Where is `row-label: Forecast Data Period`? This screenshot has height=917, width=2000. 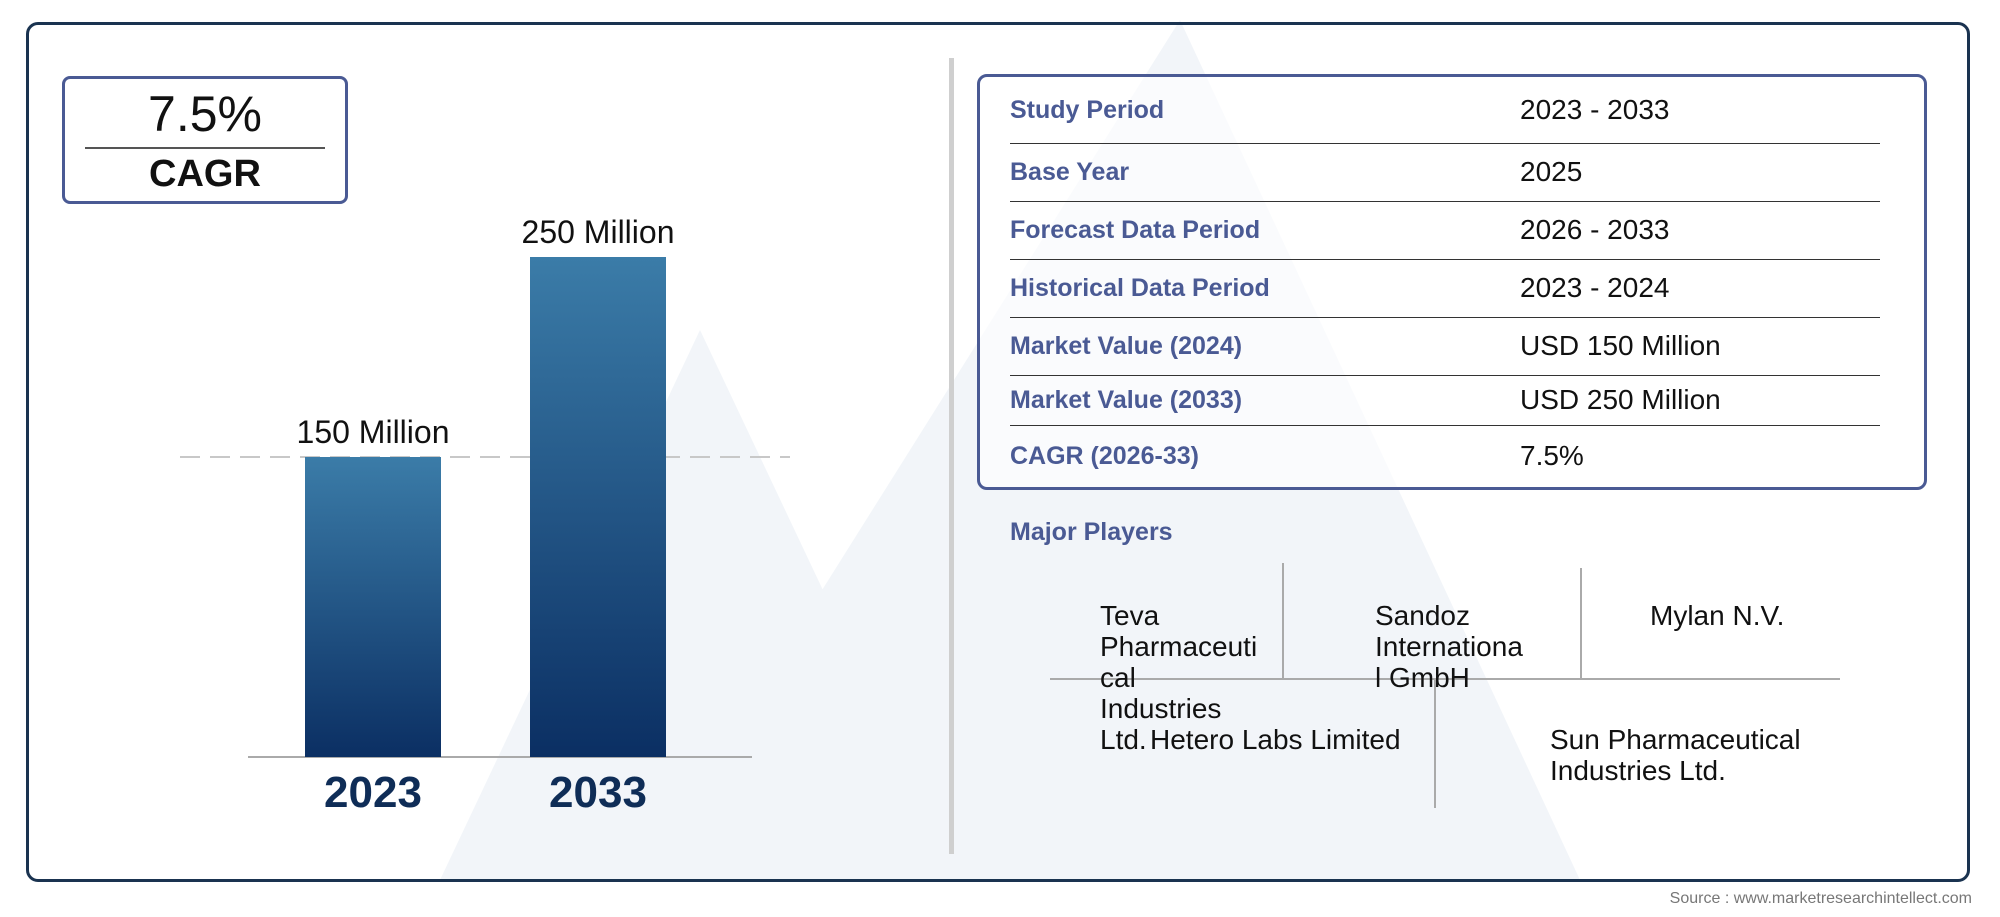 row-label: Forecast Data Period is located at coordinates (1135, 229).